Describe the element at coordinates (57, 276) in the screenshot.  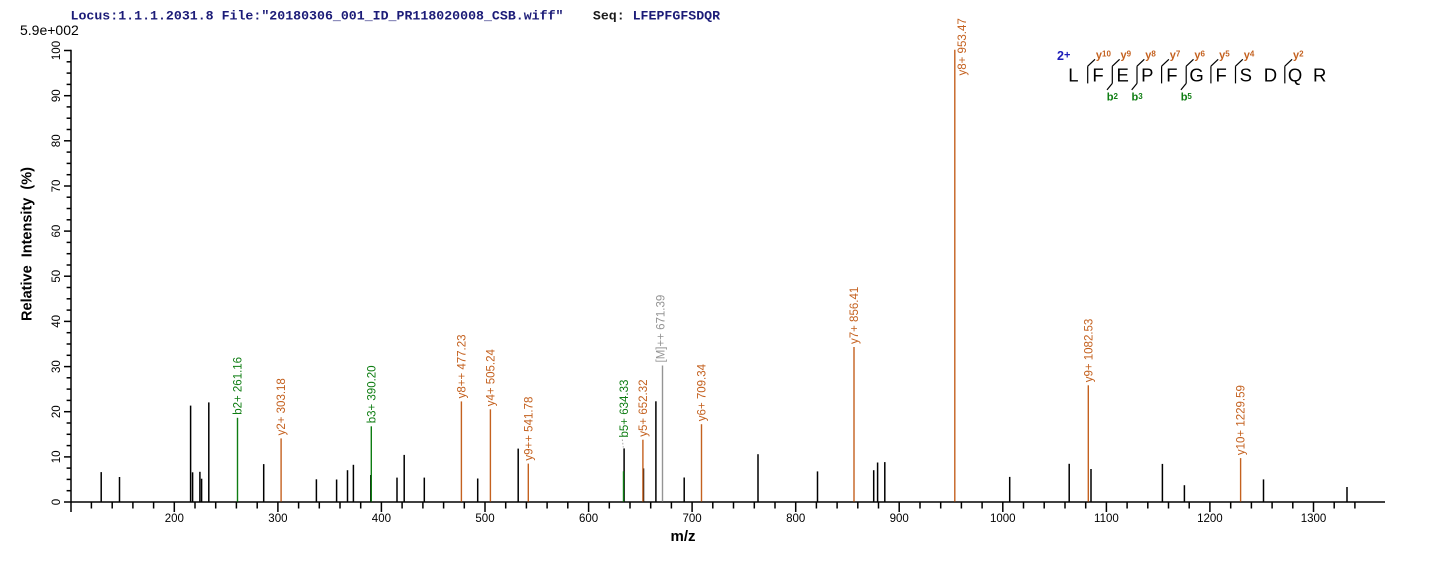
I see `svg-text: 50` at that location.